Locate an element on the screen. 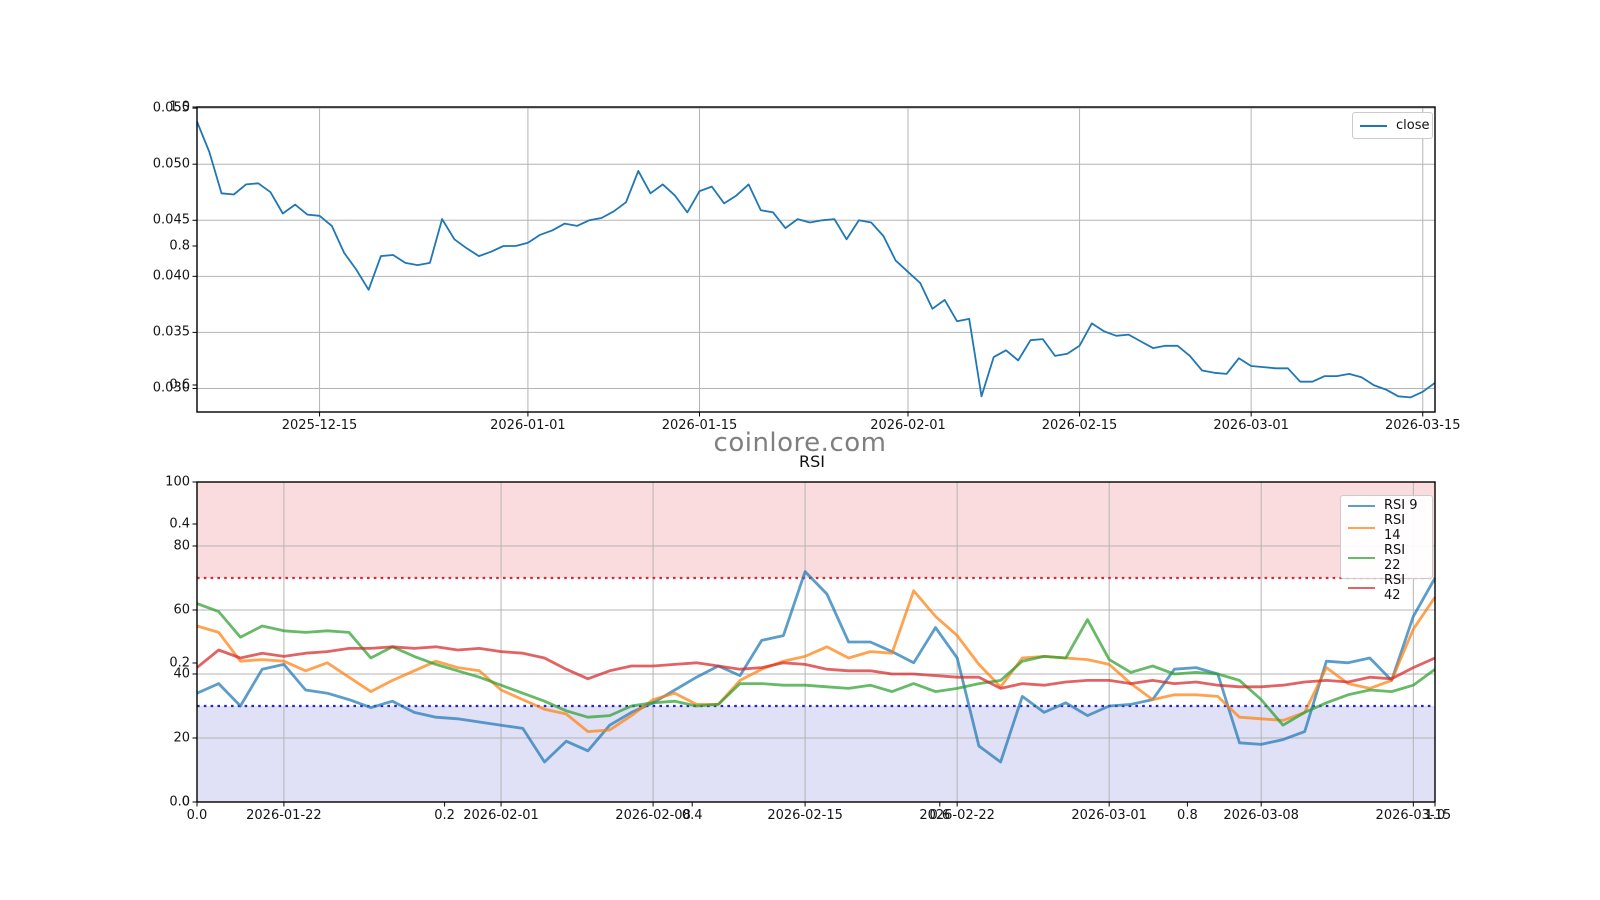  legend-label: close is located at coordinates (1413, 125).